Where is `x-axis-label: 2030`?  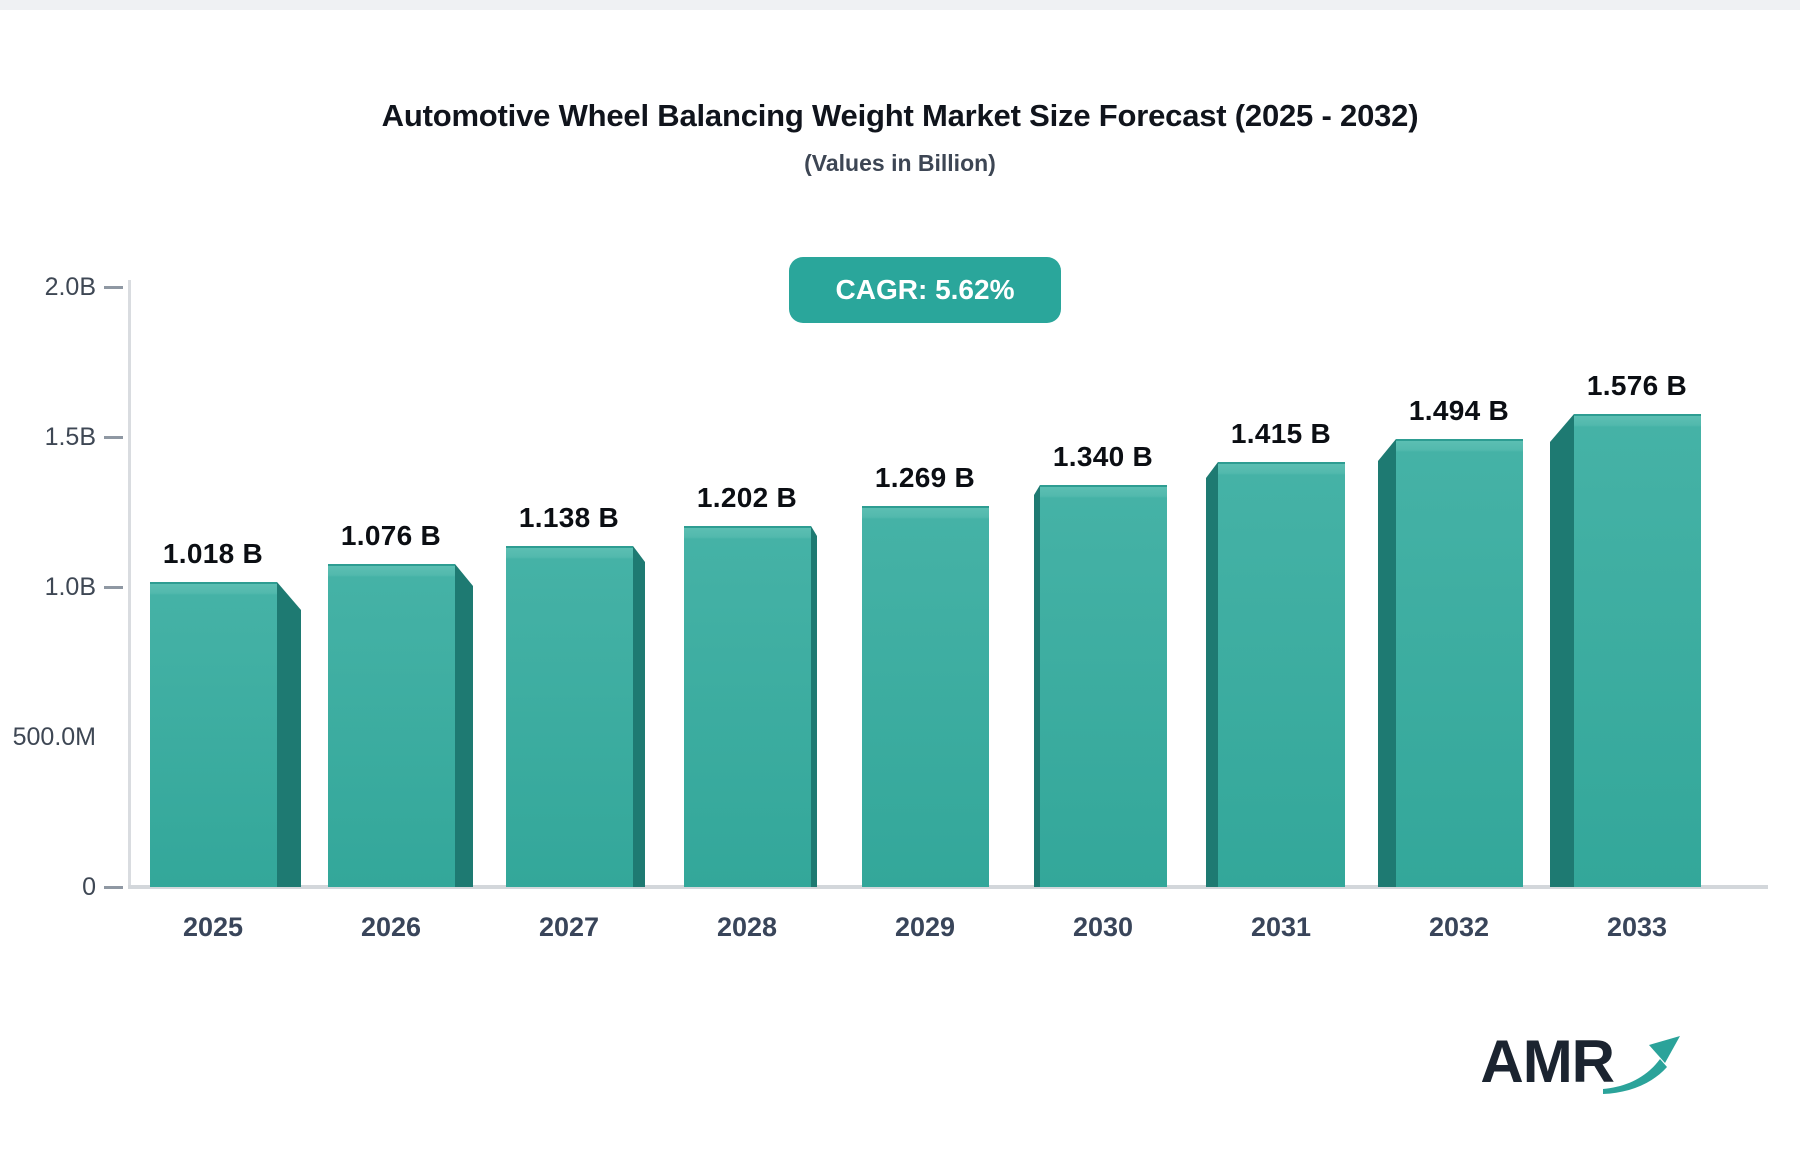 x-axis-label: 2030 is located at coordinates (1103, 927).